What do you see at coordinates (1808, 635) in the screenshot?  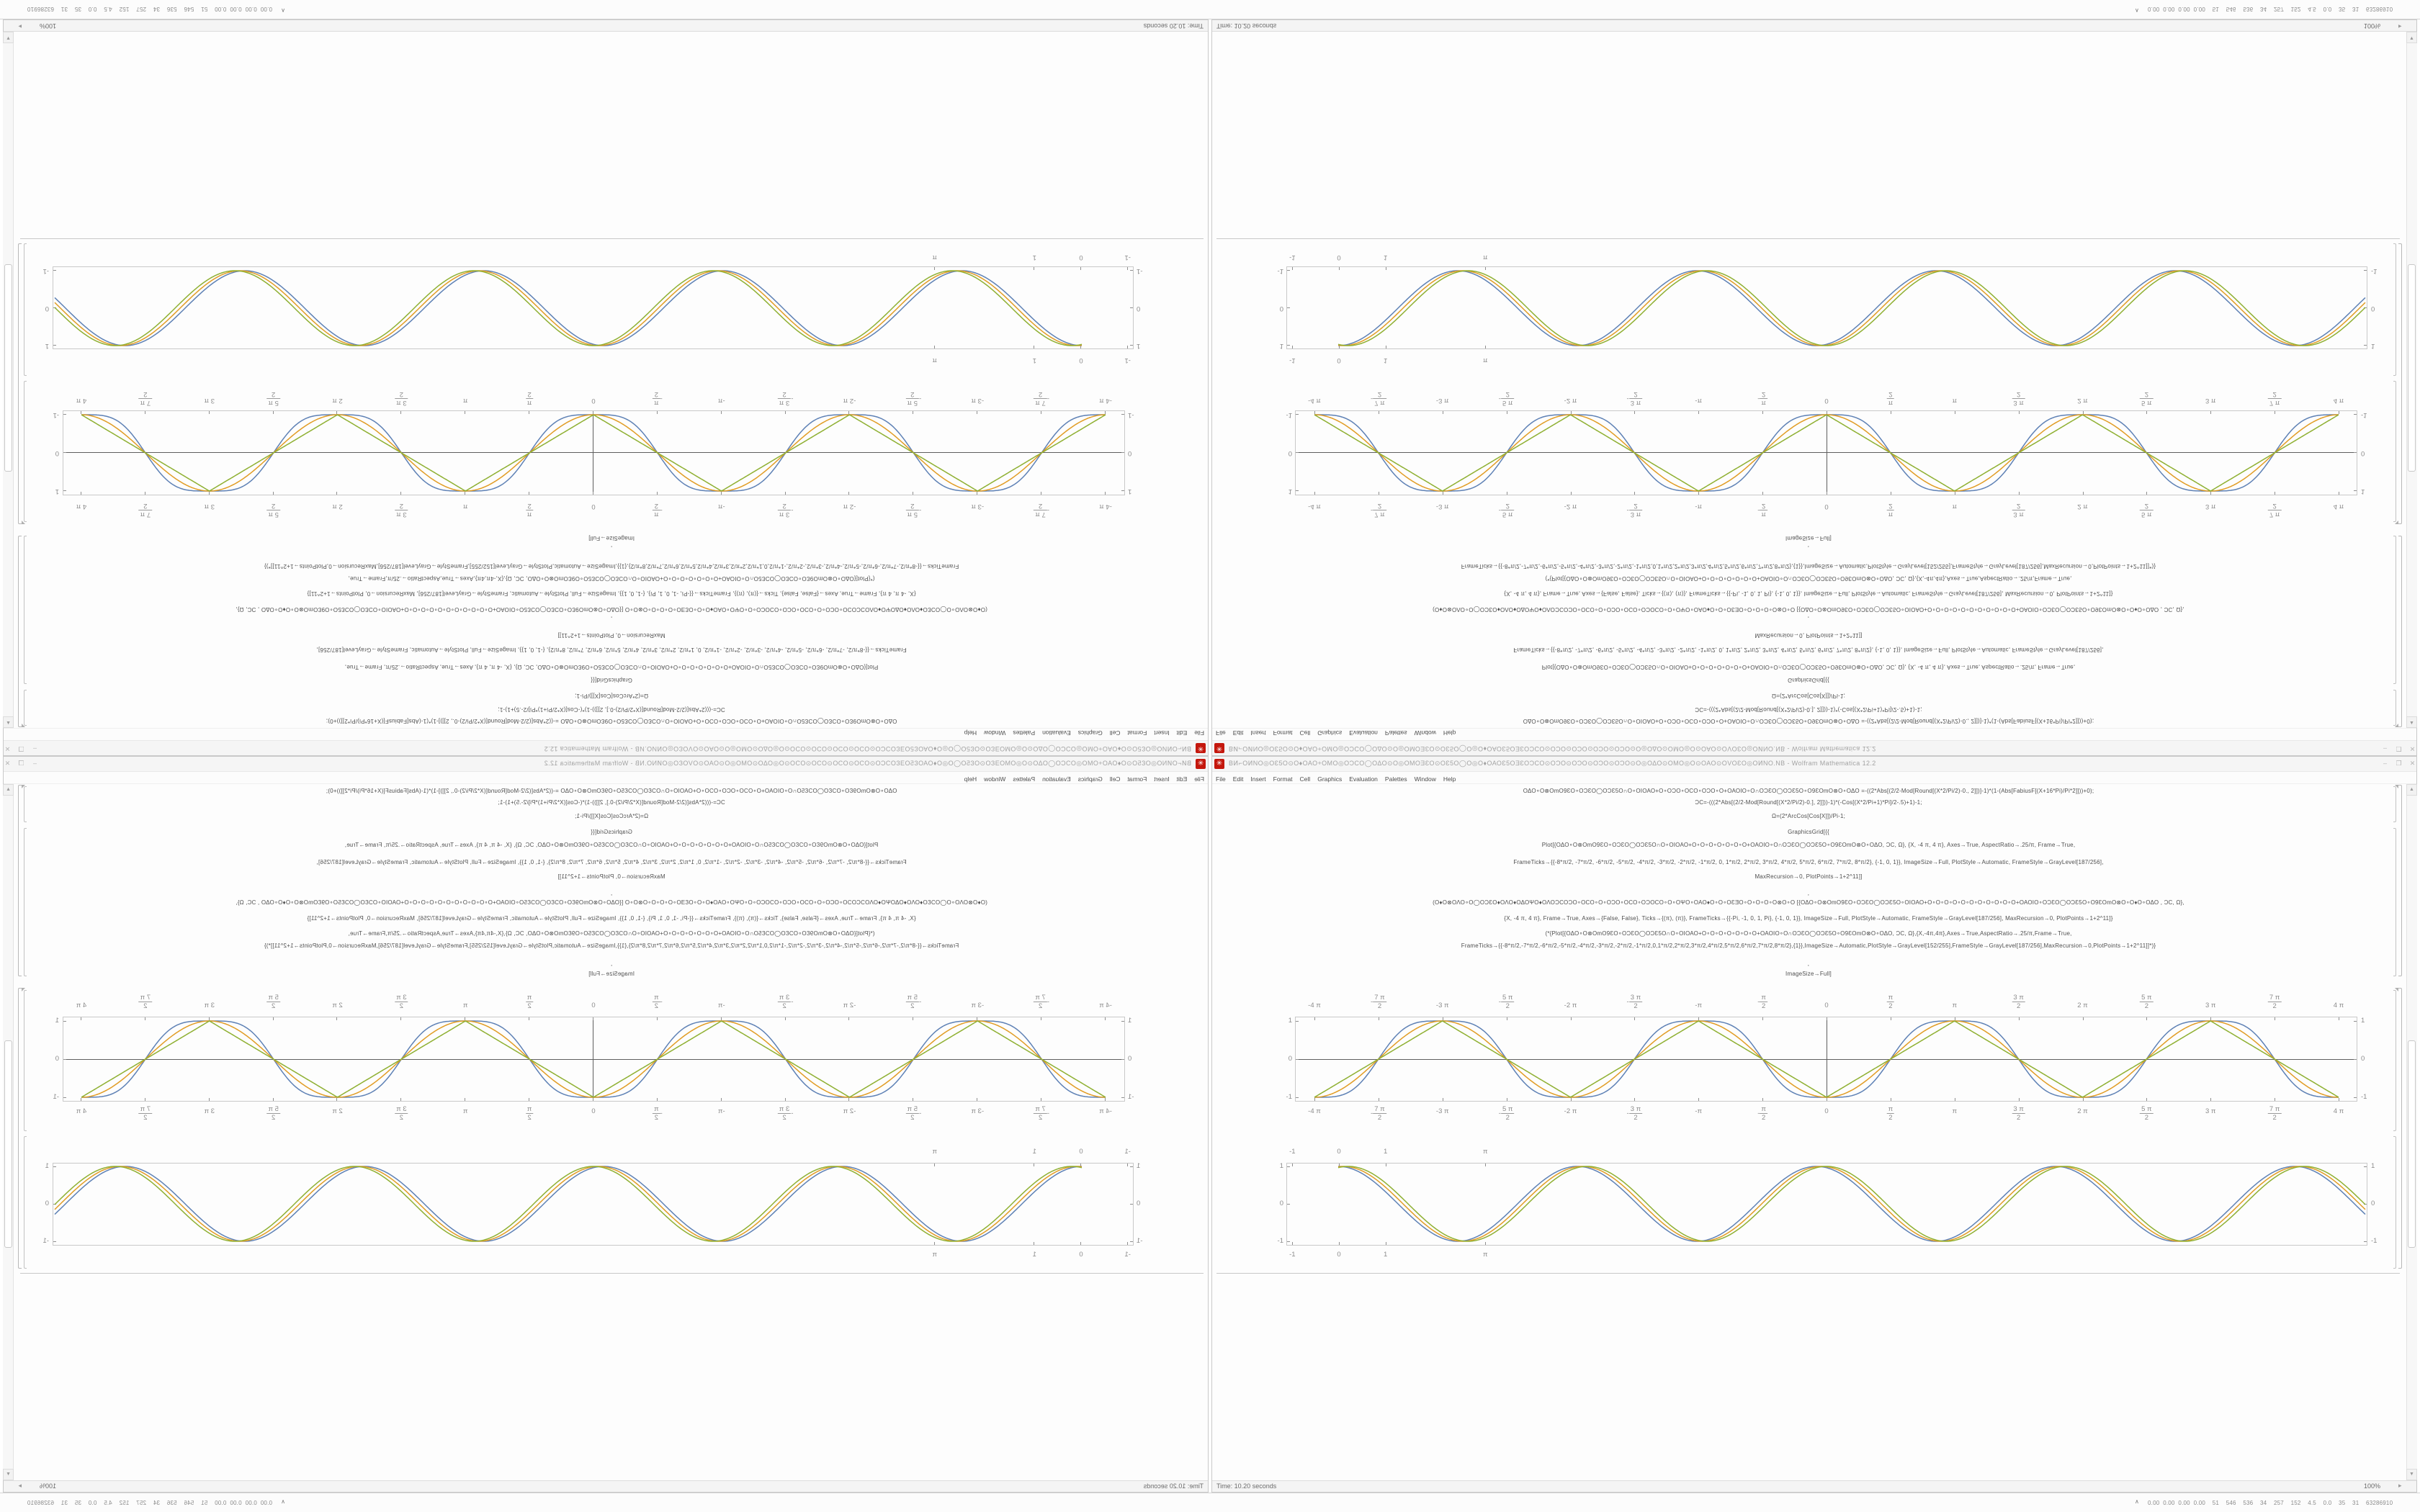 I see `code-line: MaxRecursion→0, PlotPoints→1+2^11]]` at bounding box center [1808, 635].